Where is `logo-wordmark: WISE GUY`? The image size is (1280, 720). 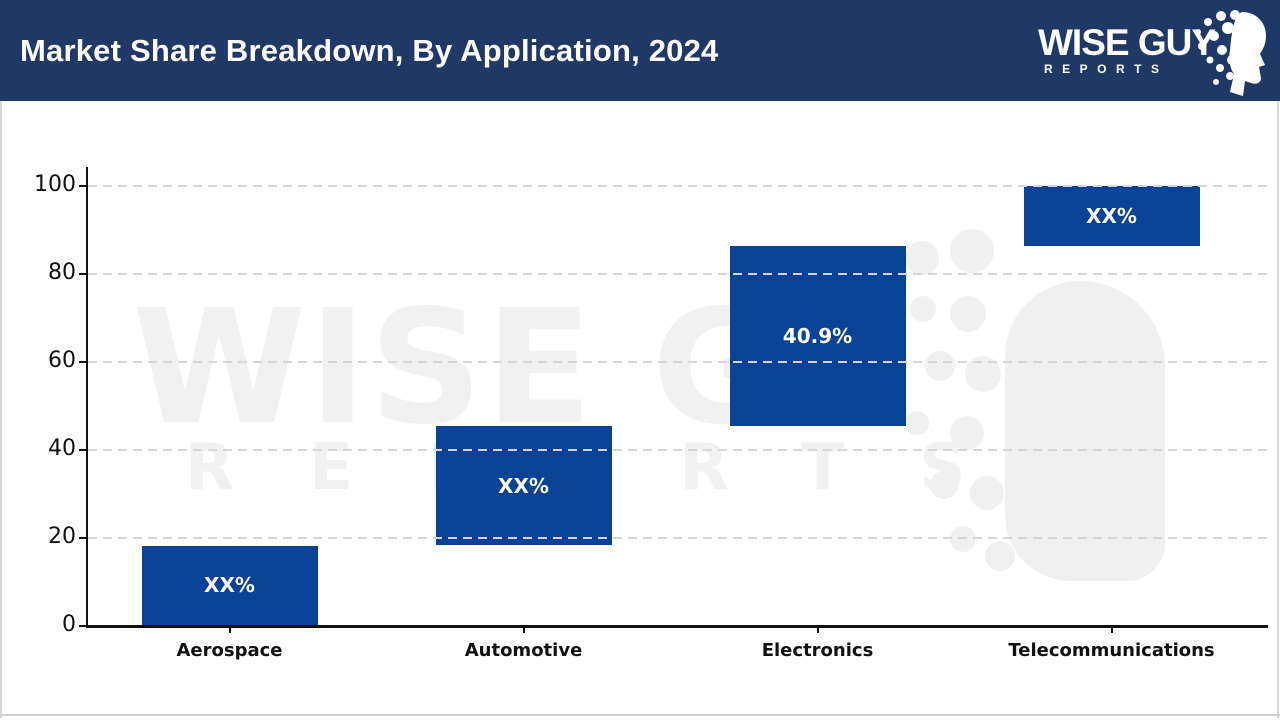 logo-wordmark: WISE GUY is located at coordinates (1127, 42).